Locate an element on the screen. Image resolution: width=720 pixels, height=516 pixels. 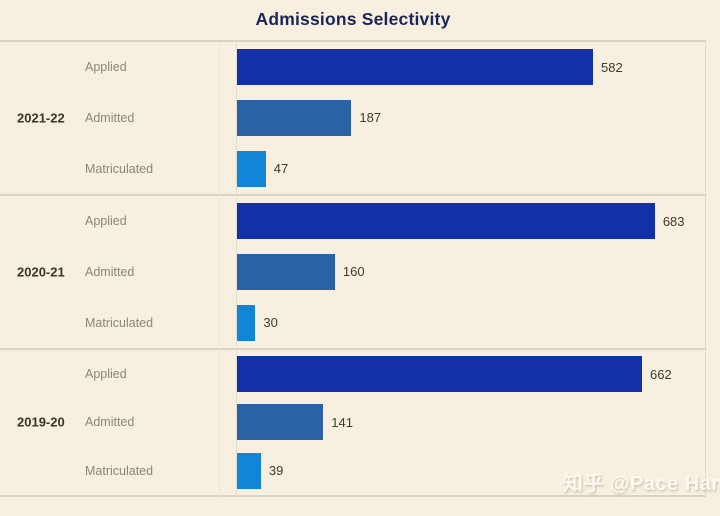
bar-row: Matriculated 30 is located at coordinates (352, 322).